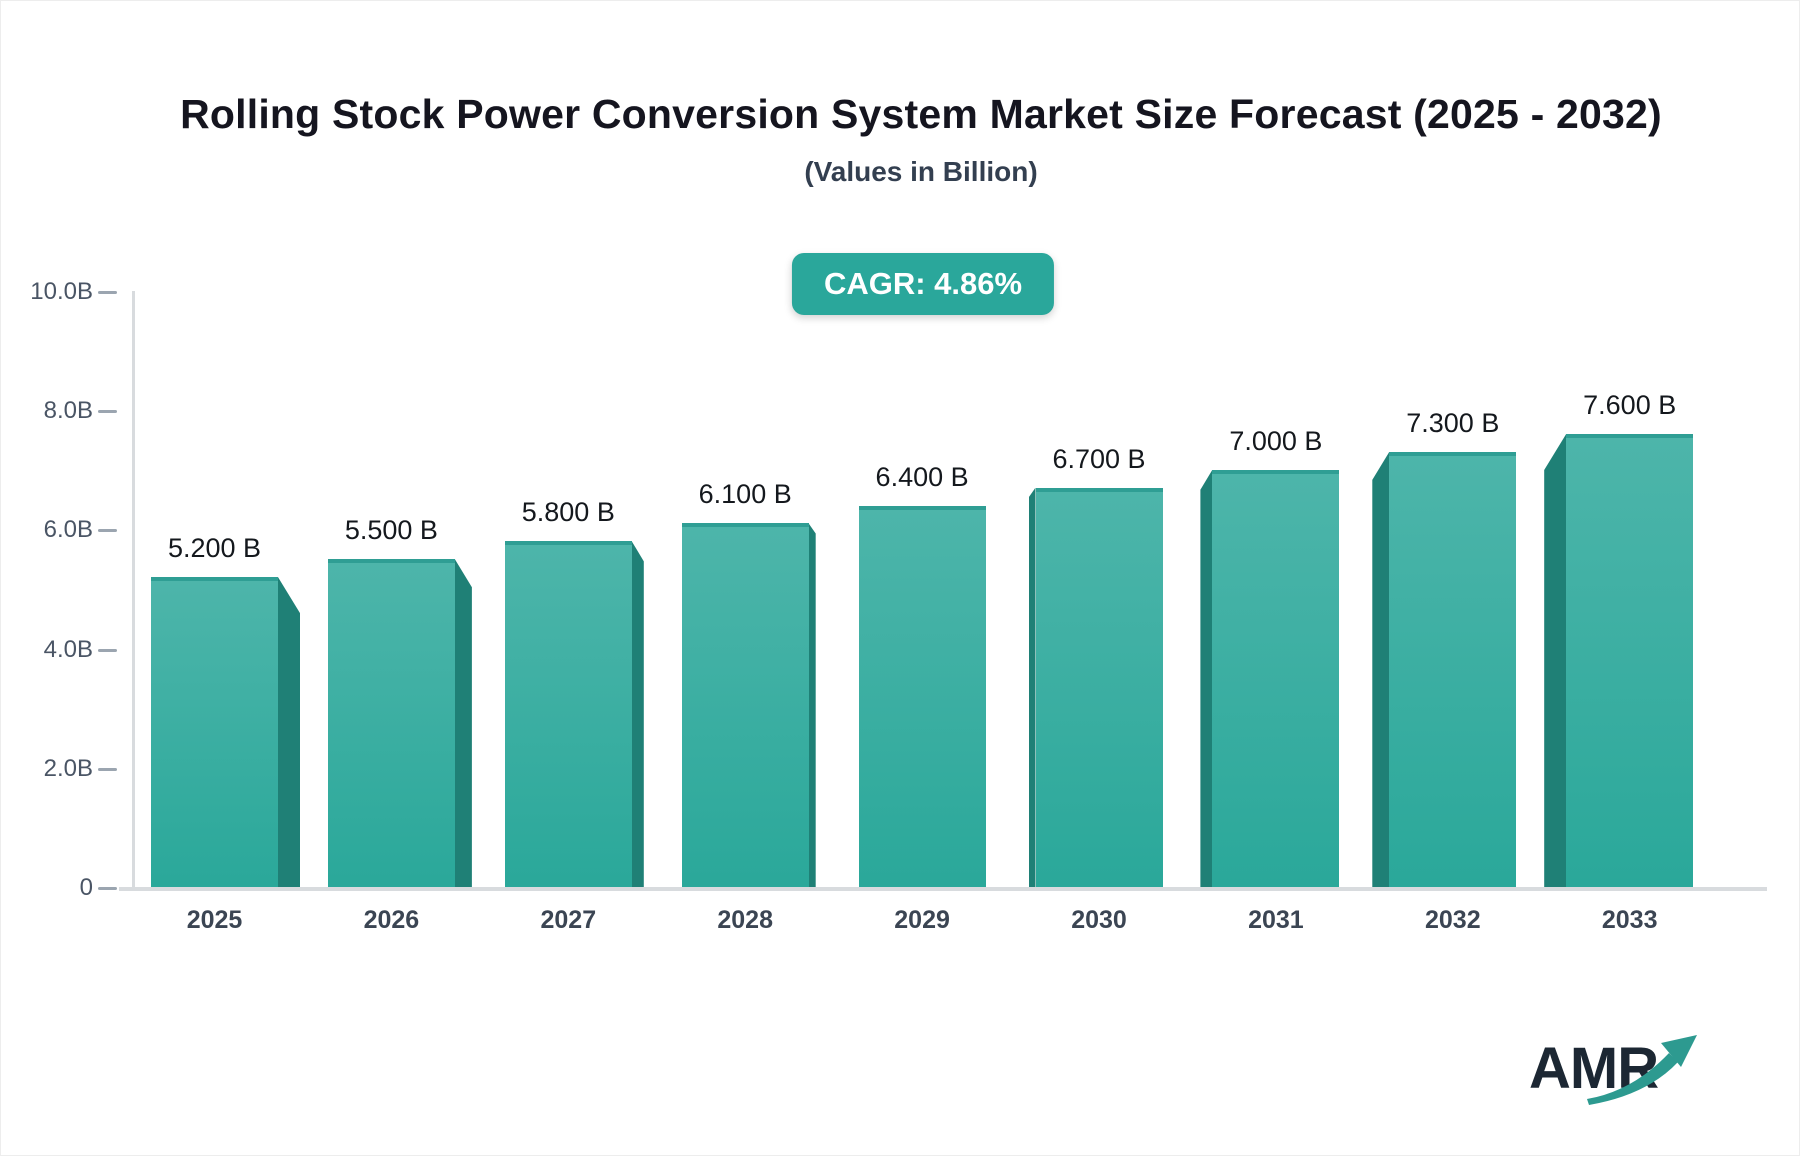 The height and width of the screenshot is (1156, 1800). Describe the element at coordinates (1099, 687) in the screenshot. I see `bar-2030` at that location.